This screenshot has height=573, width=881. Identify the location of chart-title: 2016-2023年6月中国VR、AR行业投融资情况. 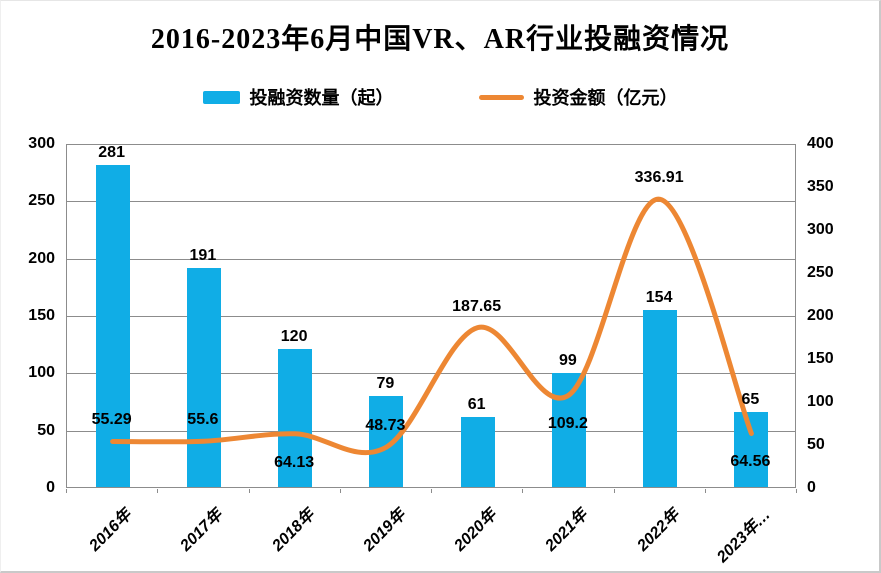
(440, 39).